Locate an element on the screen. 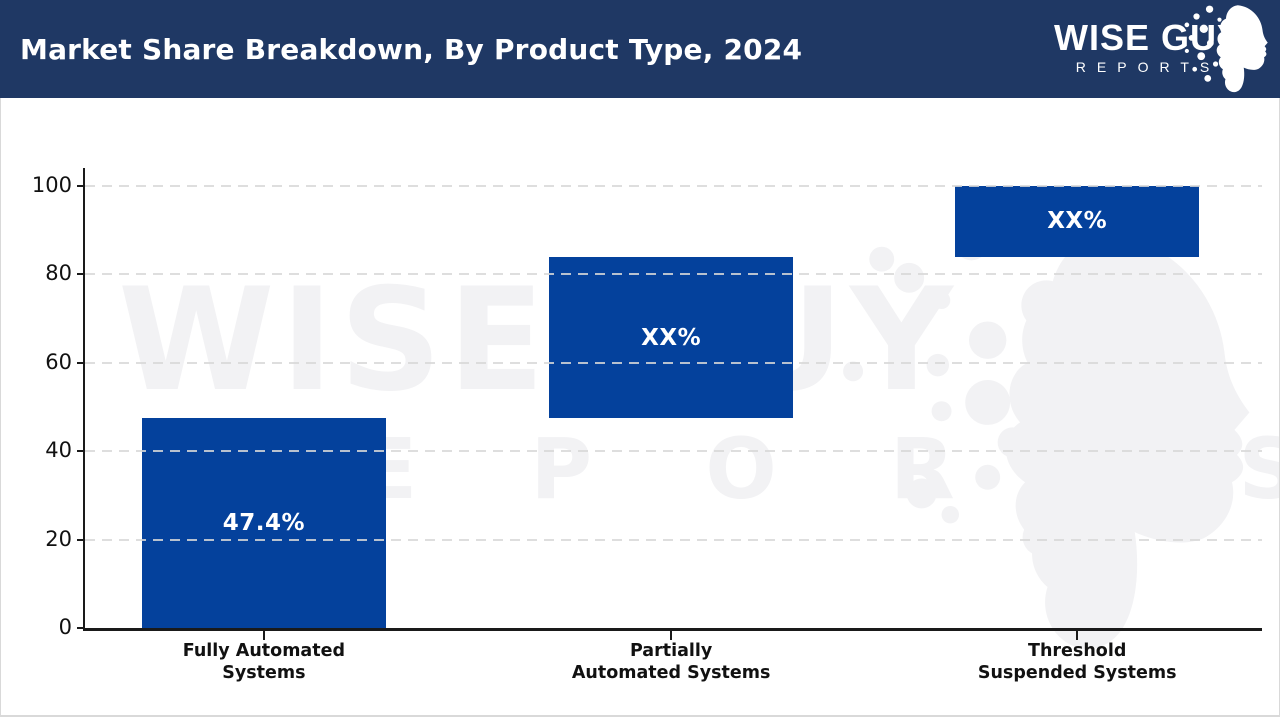  y-axis-line is located at coordinates (84, 399).